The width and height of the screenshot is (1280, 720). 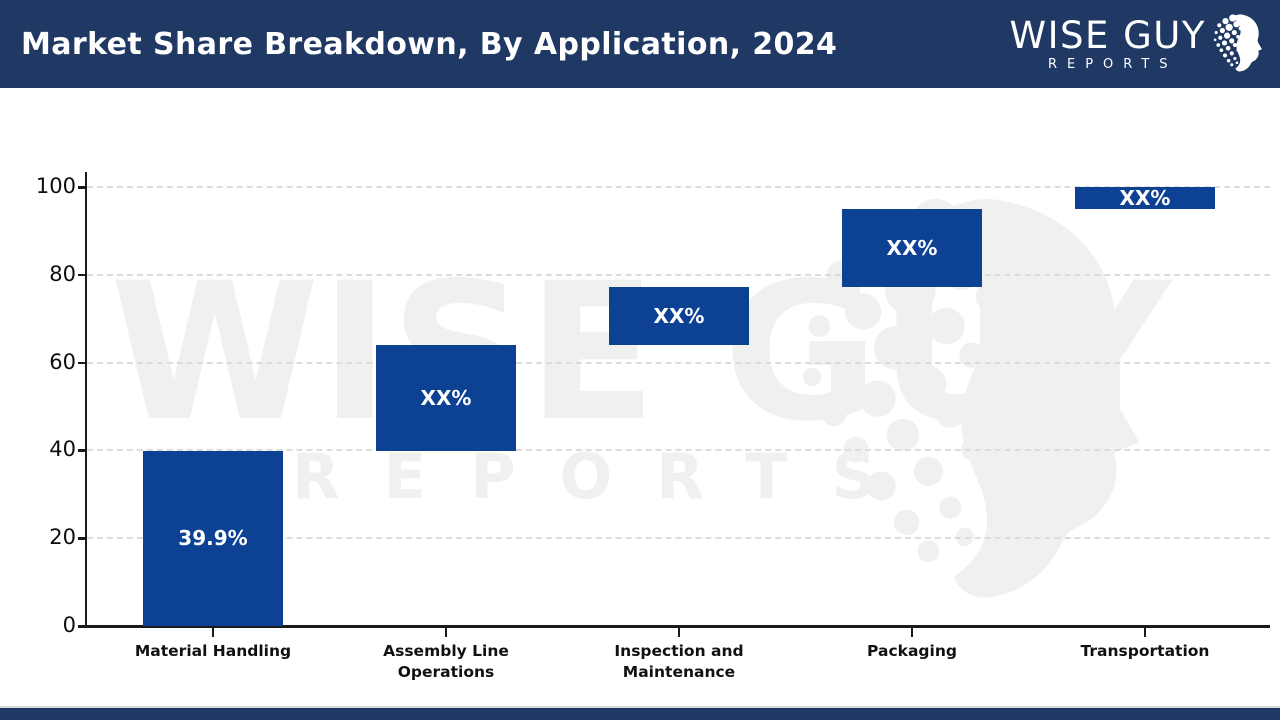 What do you see at coordinates (1145, 651) in the screenshot?
I see `category-label-4: Transportation` at bounding box center [1145, 651].